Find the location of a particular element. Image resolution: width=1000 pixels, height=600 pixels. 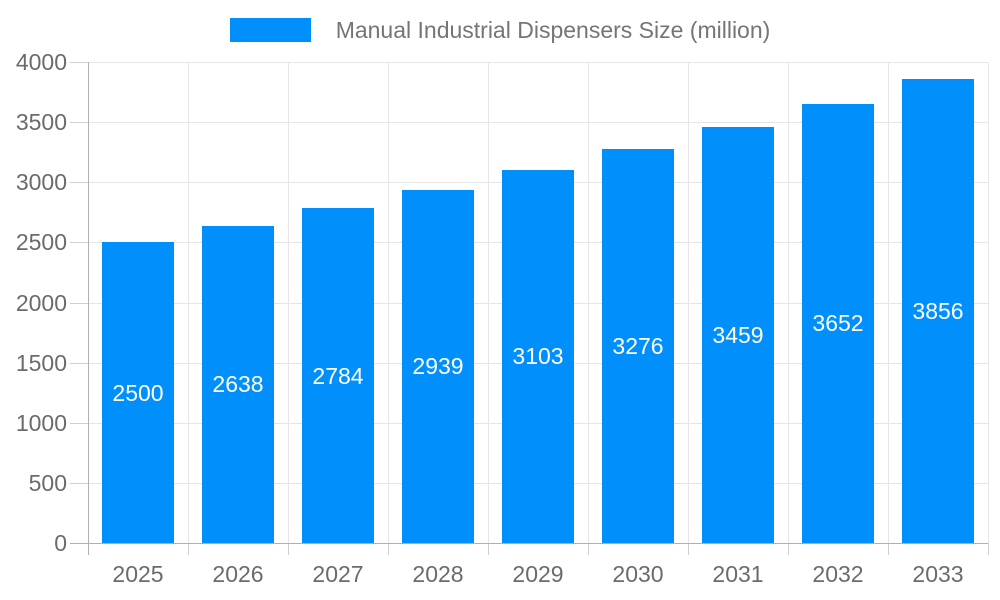

x-tick-label: 2027 is located at coordinates (338, 574).